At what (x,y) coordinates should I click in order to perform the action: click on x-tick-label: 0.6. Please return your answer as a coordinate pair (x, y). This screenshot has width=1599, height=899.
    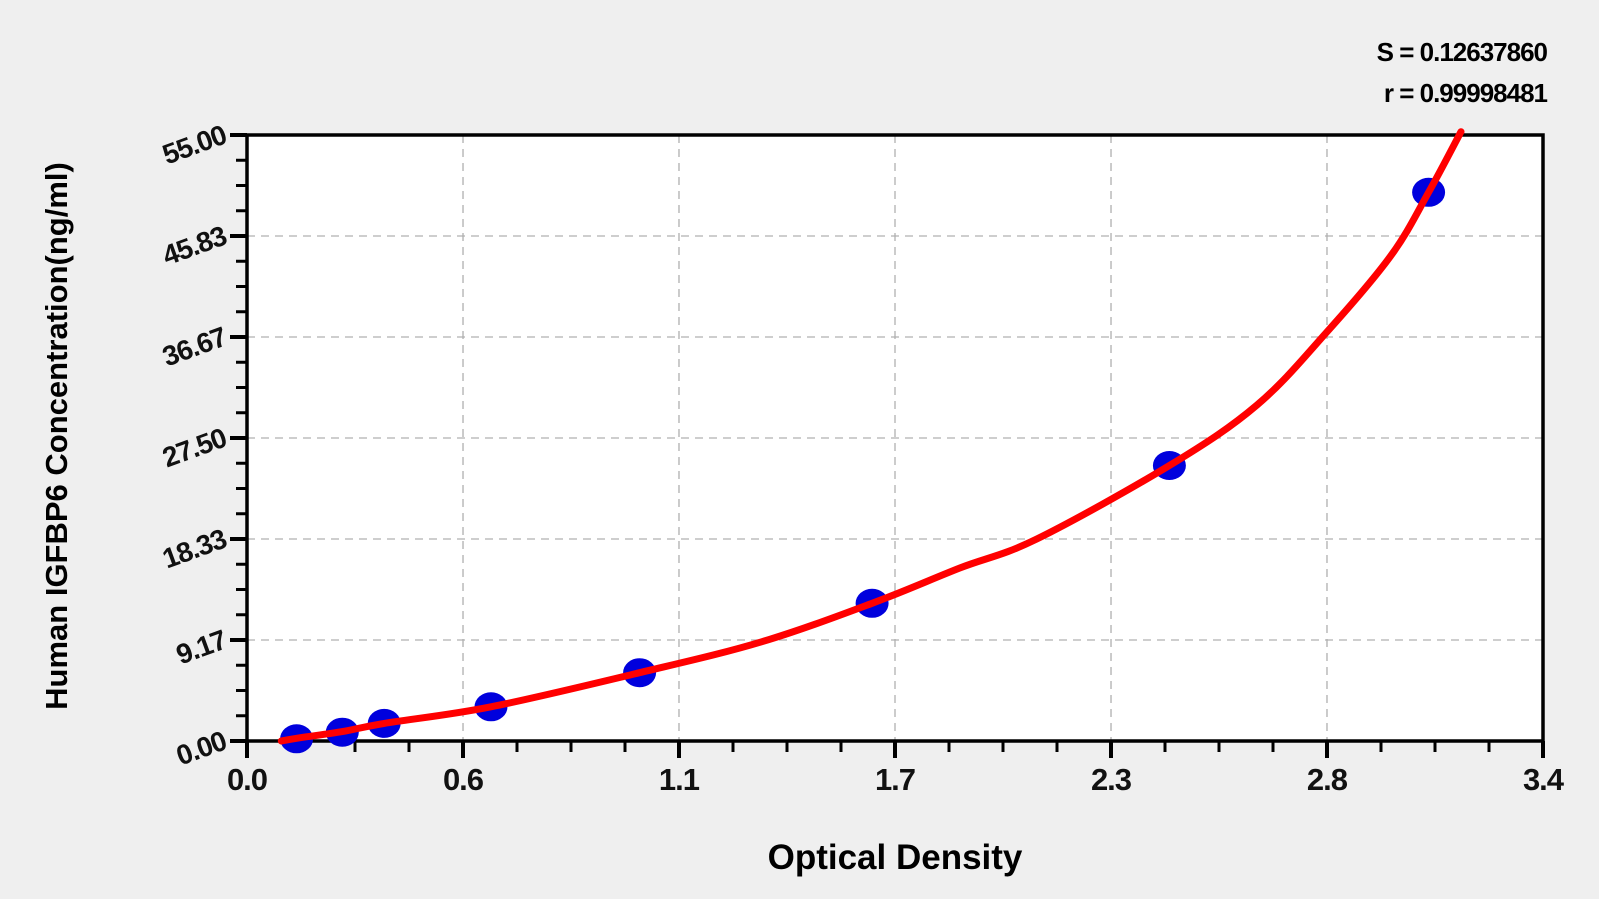
    Looking at the image, I should click on (463, 779).